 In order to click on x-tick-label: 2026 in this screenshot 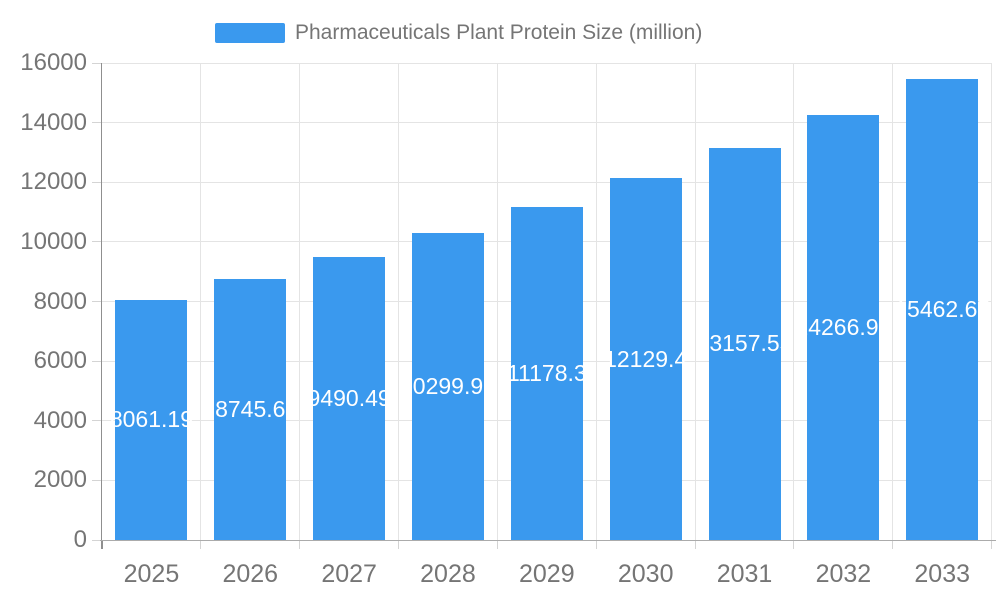, I will do `click(250, 574)`.